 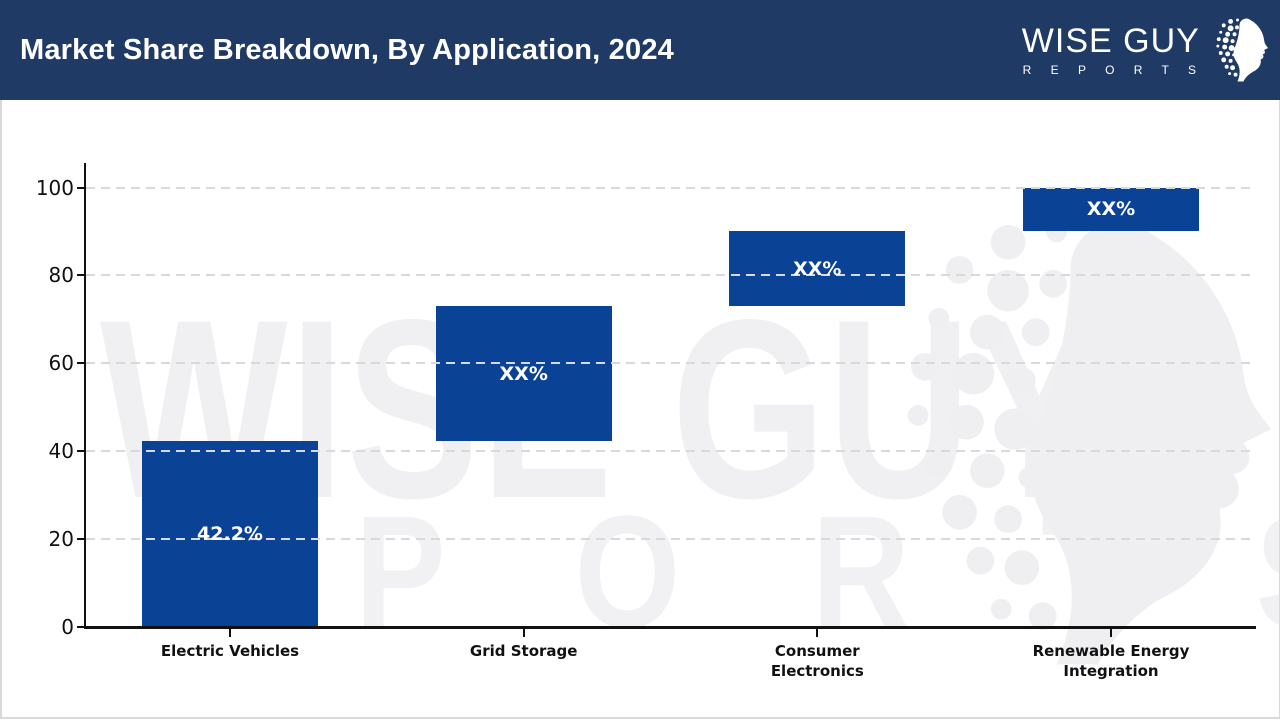 I want to click on x-category-line: Electronics, so click(x=817, y=670).